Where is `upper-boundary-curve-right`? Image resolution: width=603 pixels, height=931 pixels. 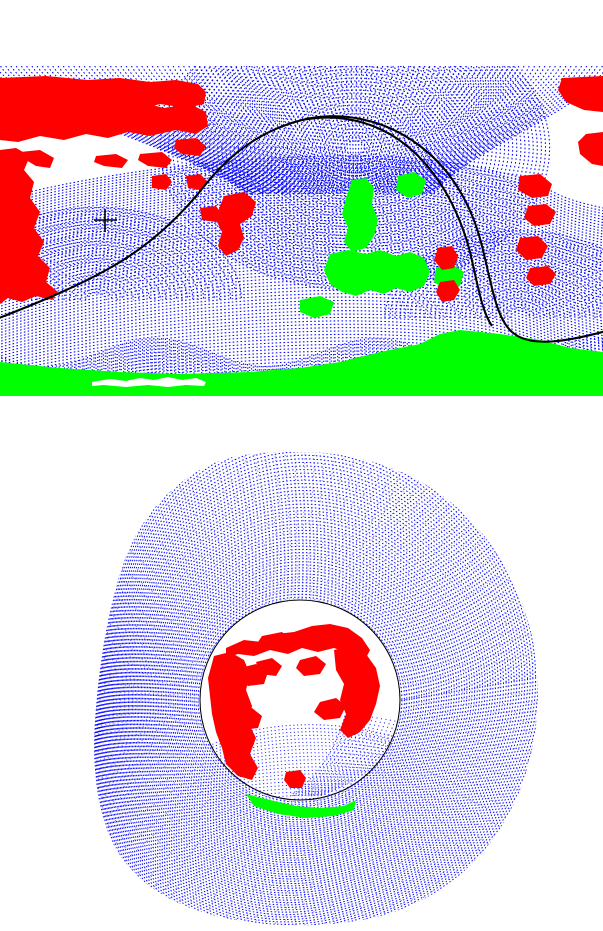 upper-boundary-curve-right is located at coordinates (397, 221).